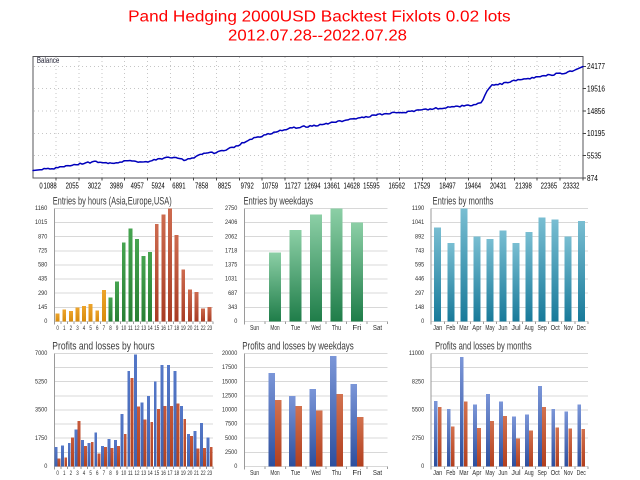  What do you see at coordinates (418, 410) in the screenshot?
I see `svg-text: 5500` at bounding box center [418, 410].